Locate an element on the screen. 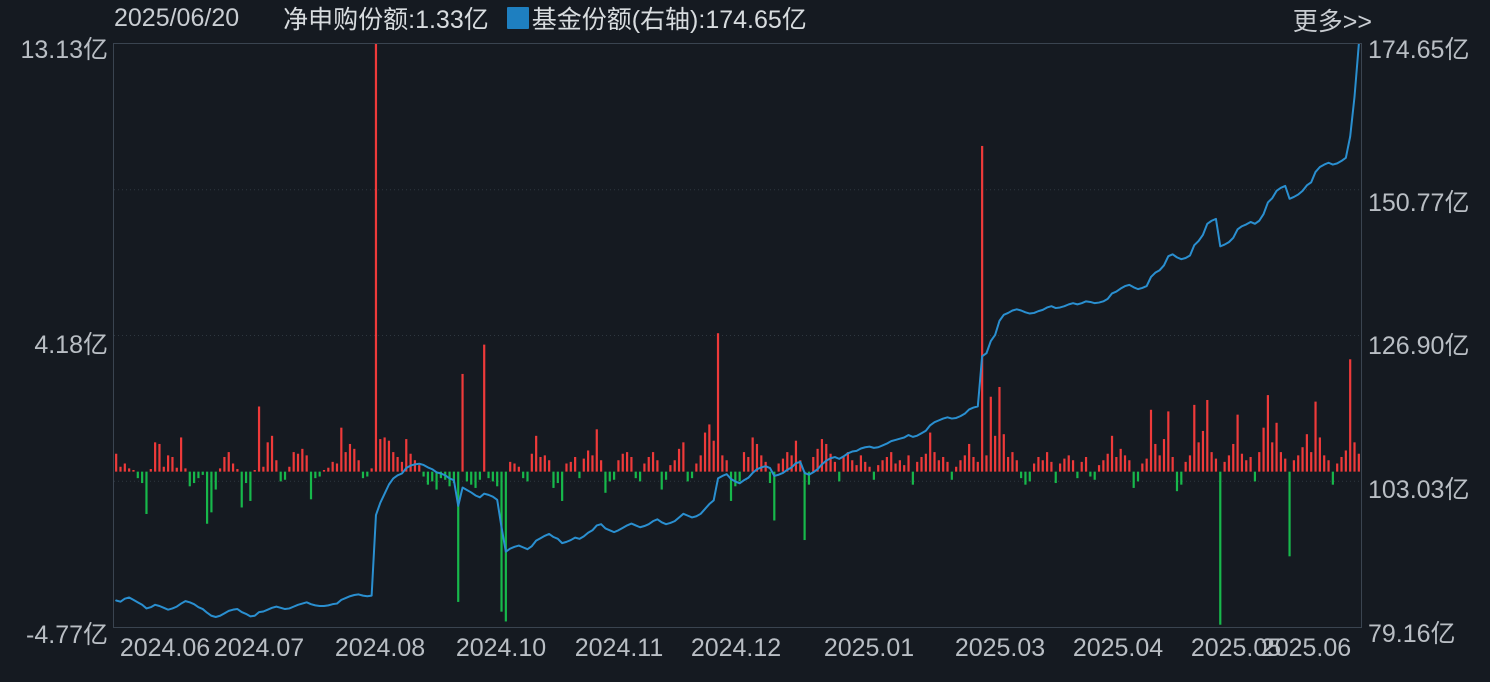 The height and width of the screenshot is (682, 1490). legend-item-net-subscription: 净申购份额:1.33亿 is located at coordinates (373, 18).